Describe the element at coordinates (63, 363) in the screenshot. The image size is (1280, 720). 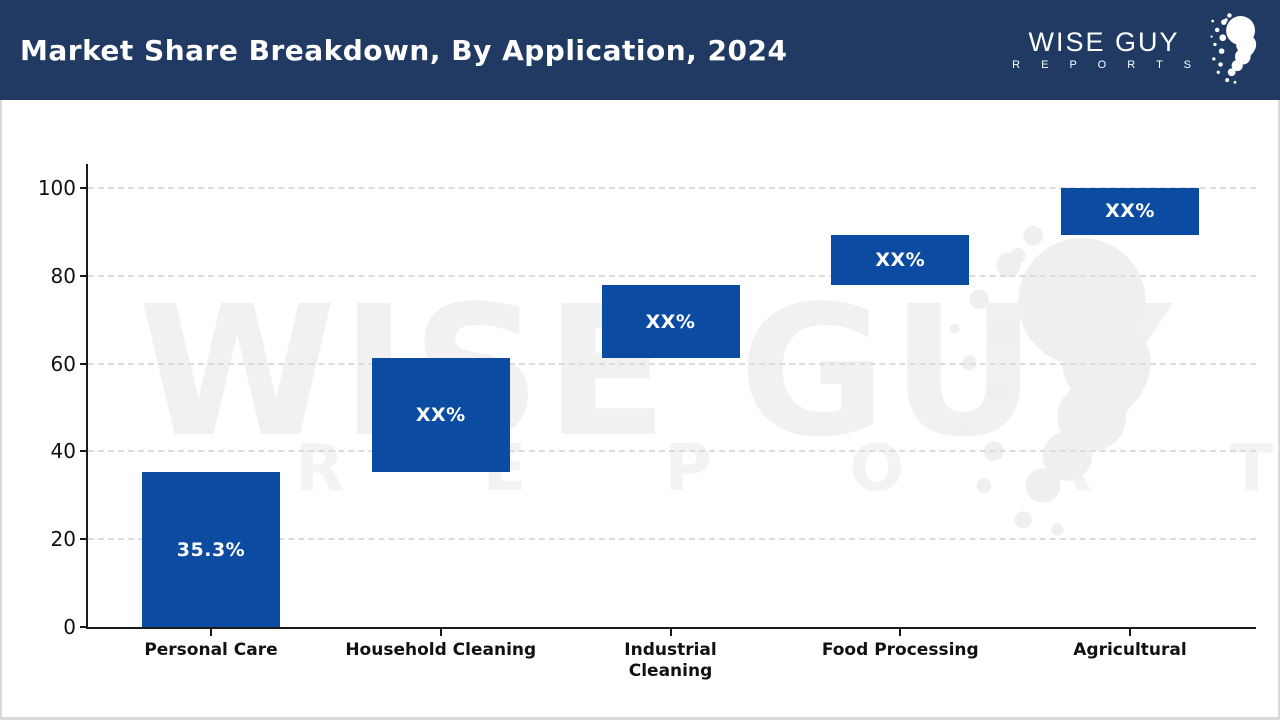
I see `y-axis-tick-label: 60` at that location.